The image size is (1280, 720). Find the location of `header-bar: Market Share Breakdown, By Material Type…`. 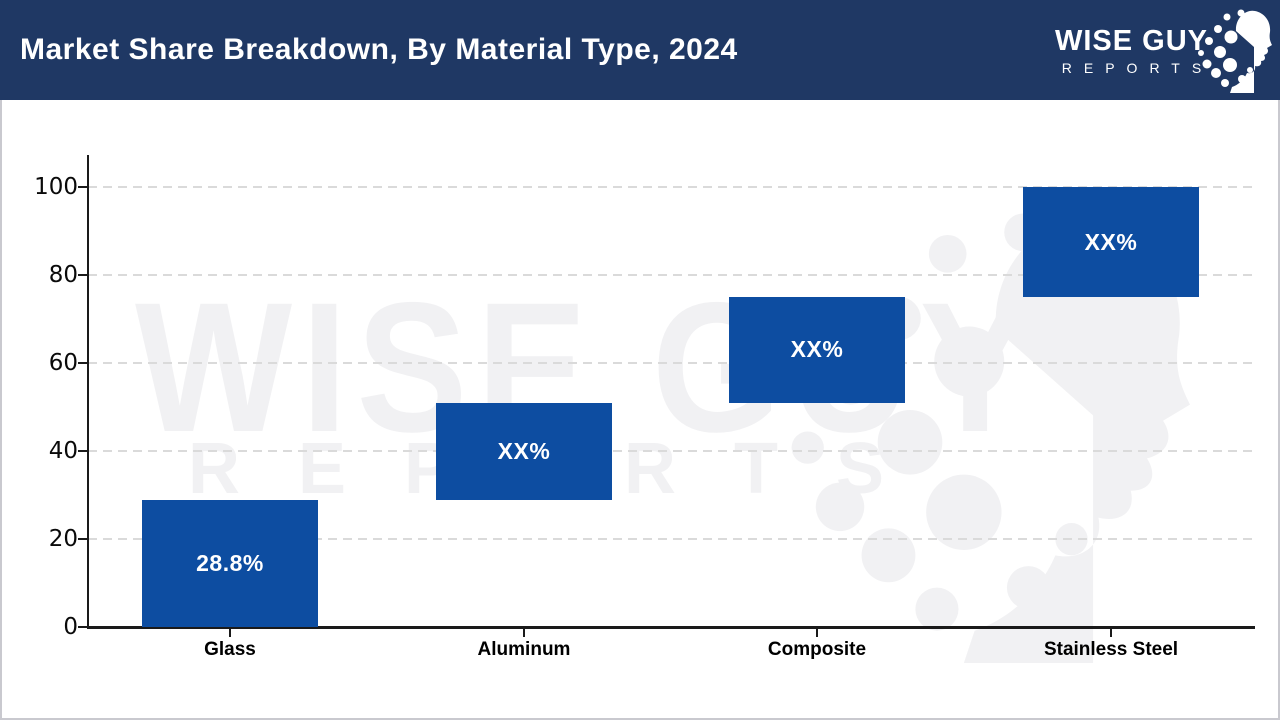

header-bar: Market Share Breakdown, By Material Type… is located at coordinates (640, 50).